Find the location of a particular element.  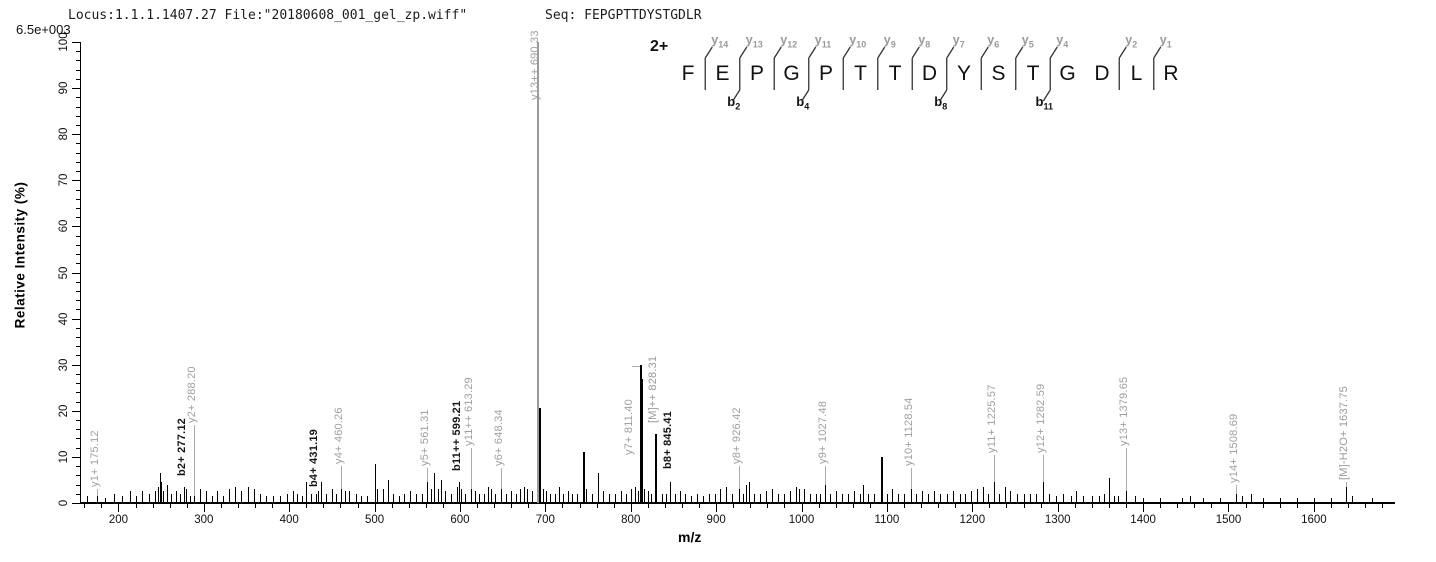

y-ion-label-y12: y12 is located at coordinates (789, 41).